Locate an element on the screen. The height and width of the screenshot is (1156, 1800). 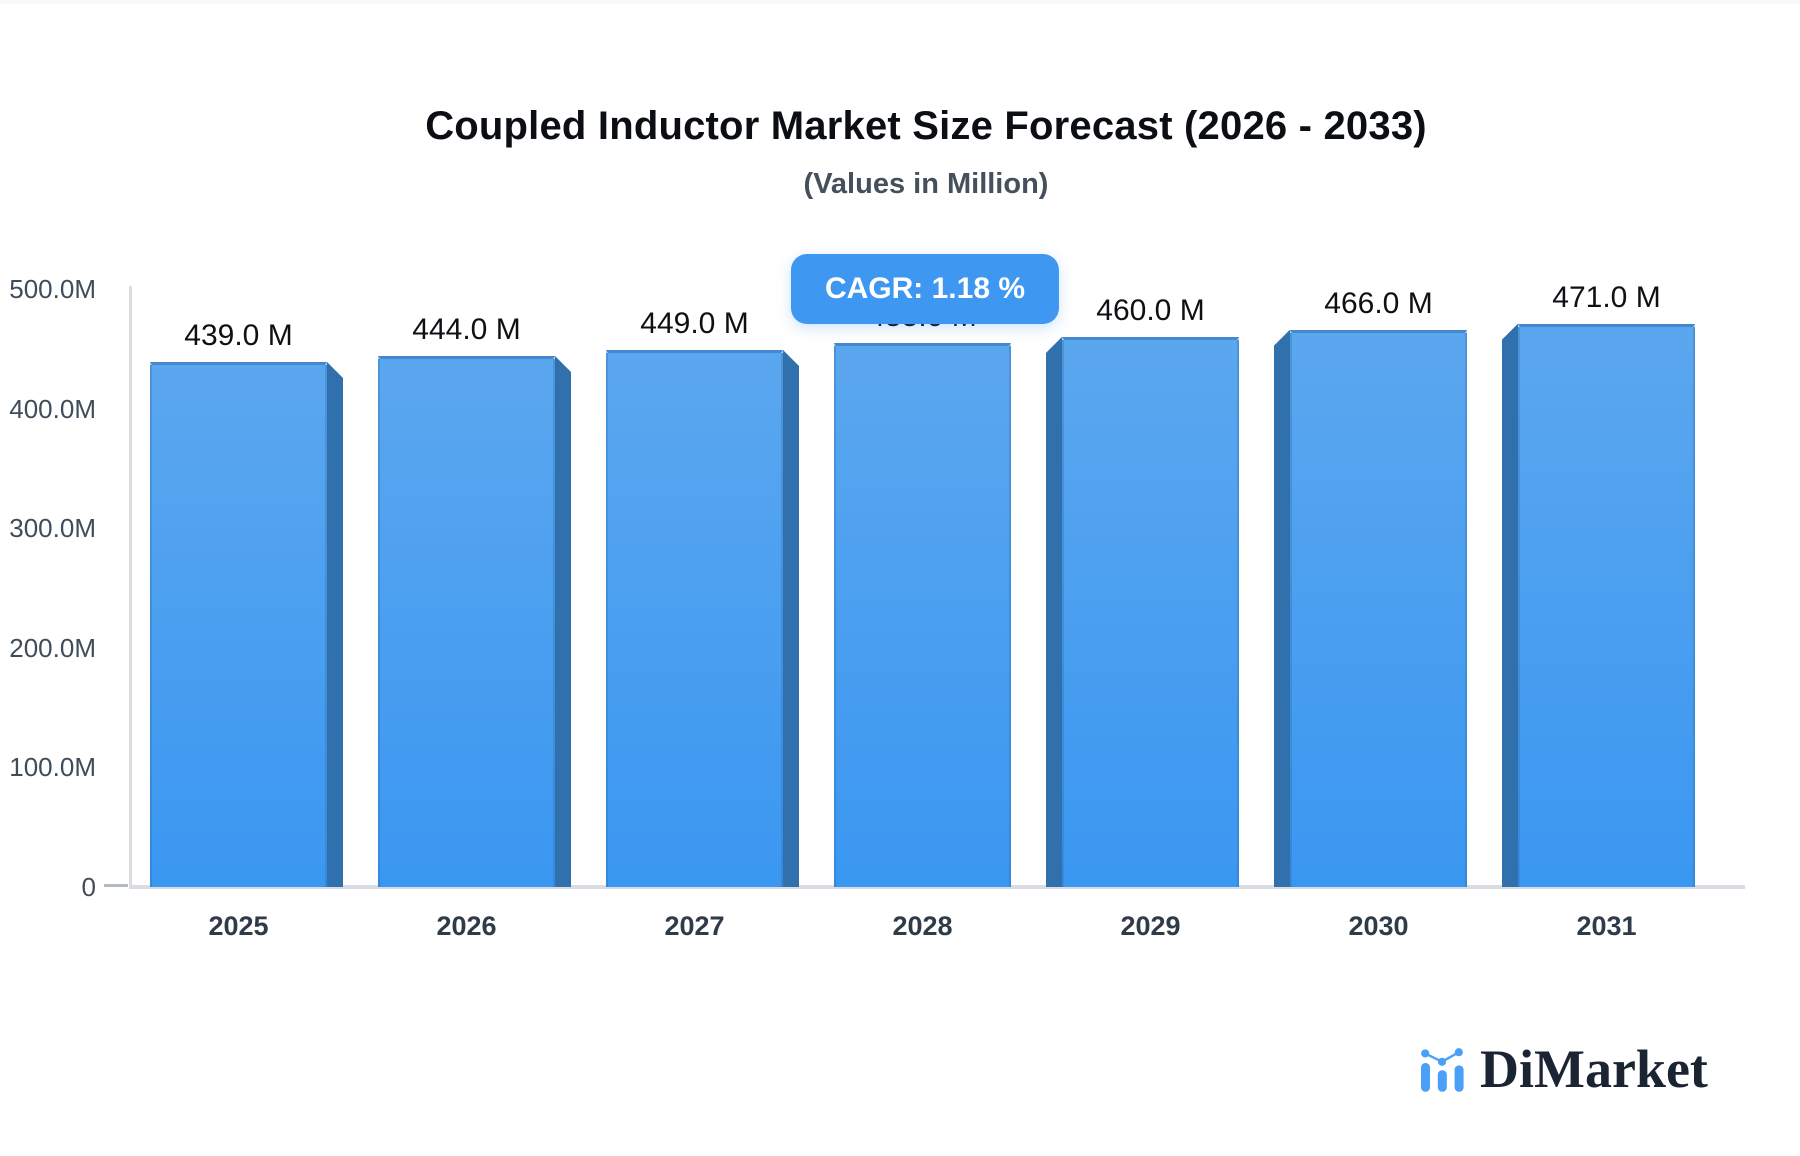
bar-value-label-2025: 439.0 M is located at coordinates (238, 335).